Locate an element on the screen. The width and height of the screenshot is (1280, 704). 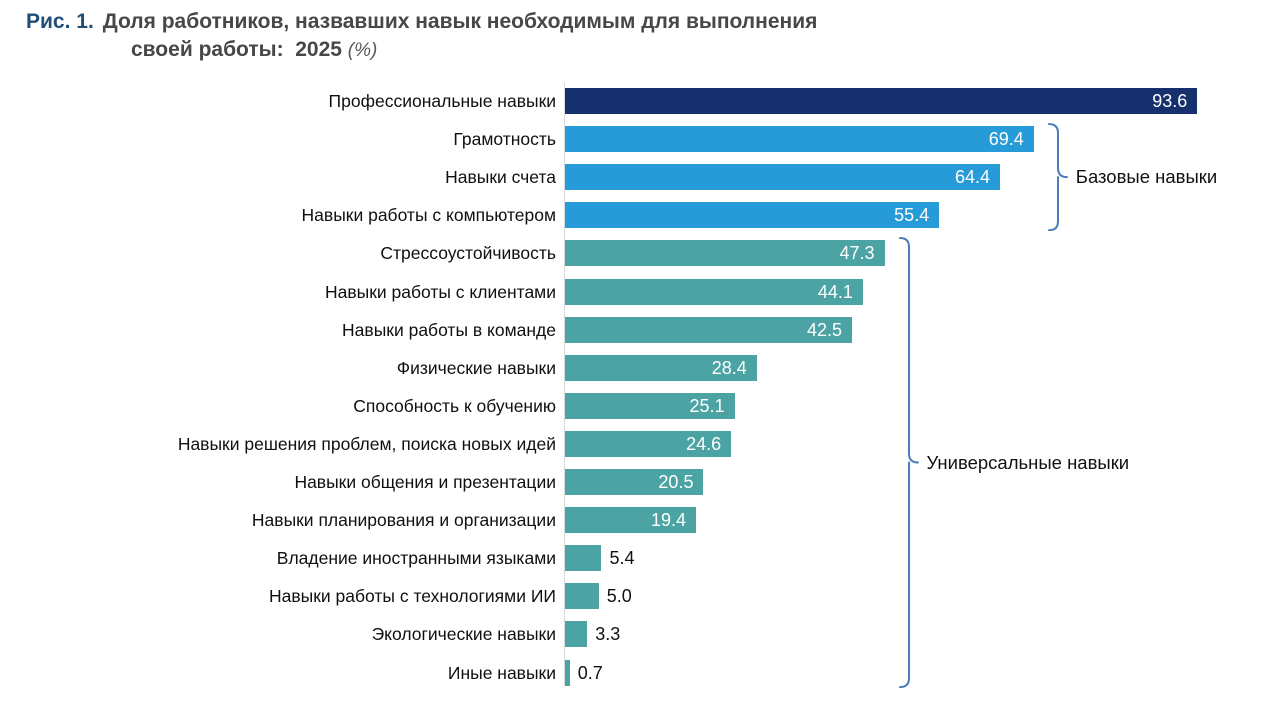
category-label: Навыки счета is located at coordinates (500, 177).